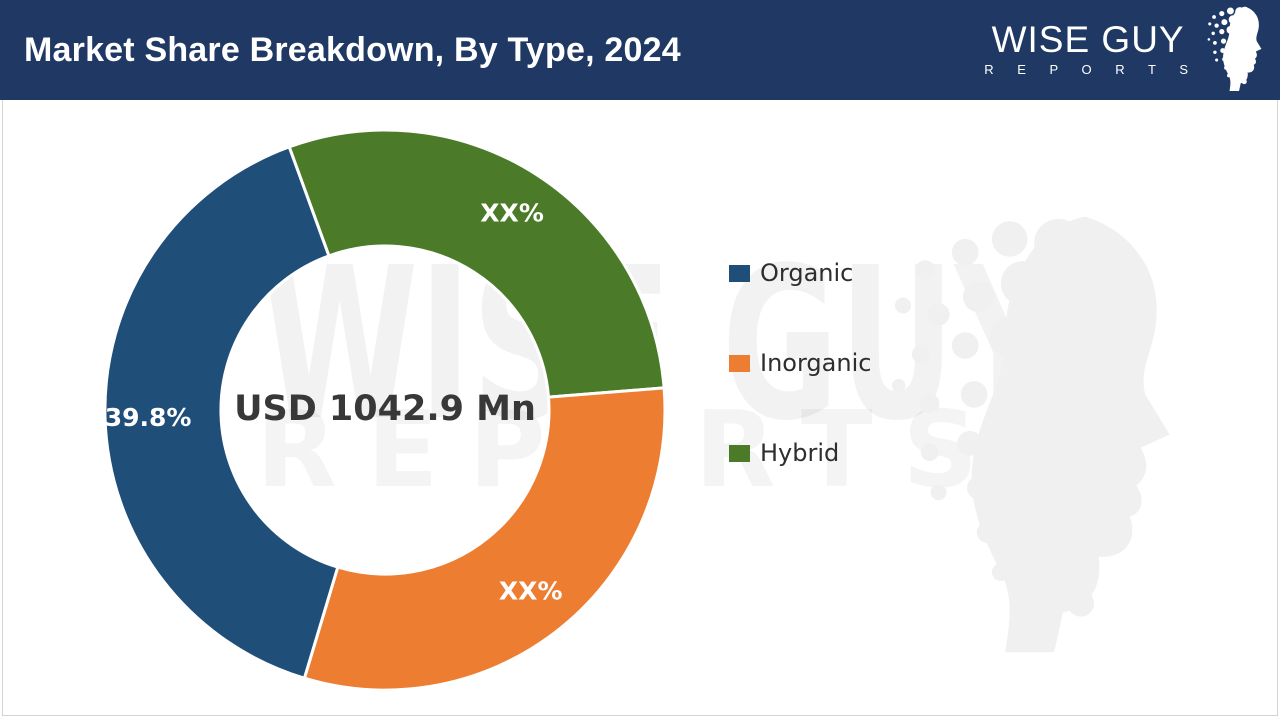  I want to click on brand-logo-text: WISE GUY R E P O R T S, so click(1088, 48).